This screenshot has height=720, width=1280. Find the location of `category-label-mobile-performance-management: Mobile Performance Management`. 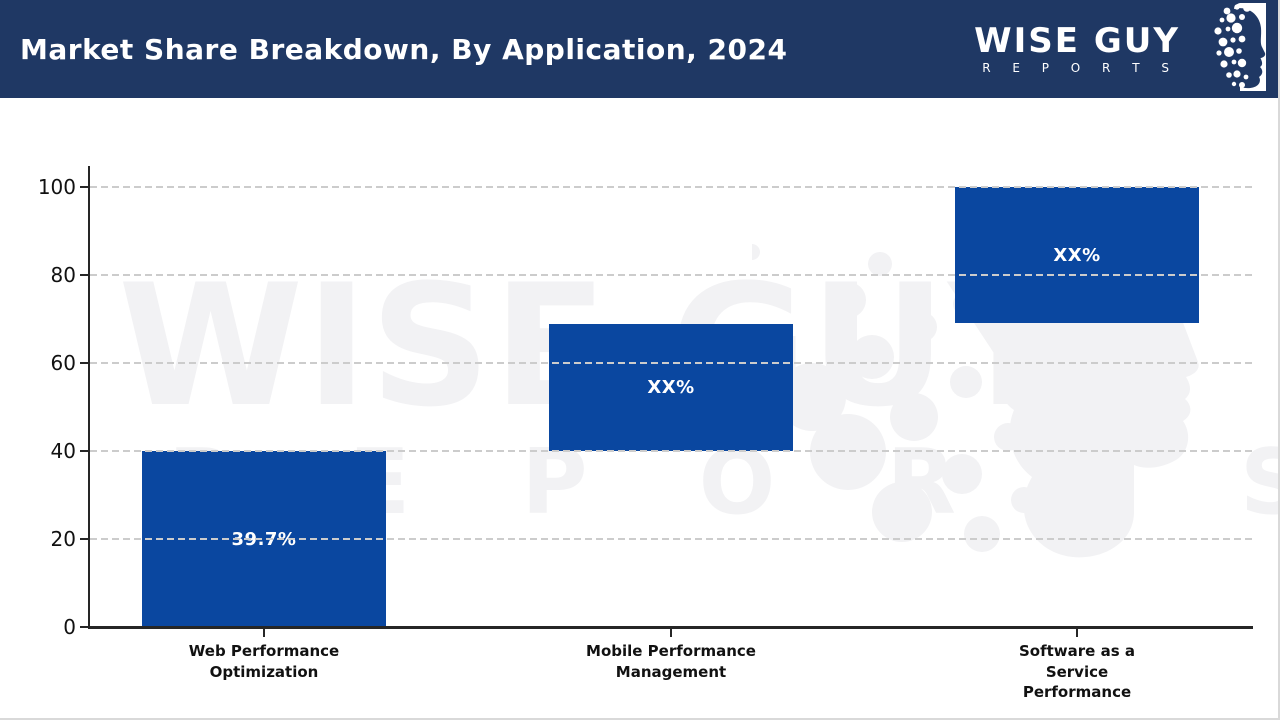

category-label-mobile-performance-management: Mobile Performance Management is located at coordinates (671, 661).